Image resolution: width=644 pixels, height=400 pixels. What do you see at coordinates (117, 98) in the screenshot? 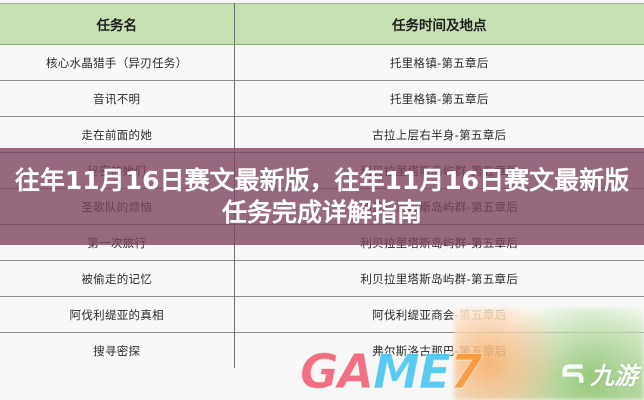
I see `cell-quest-name: 音讯不明` at bounding box center [117, 98].